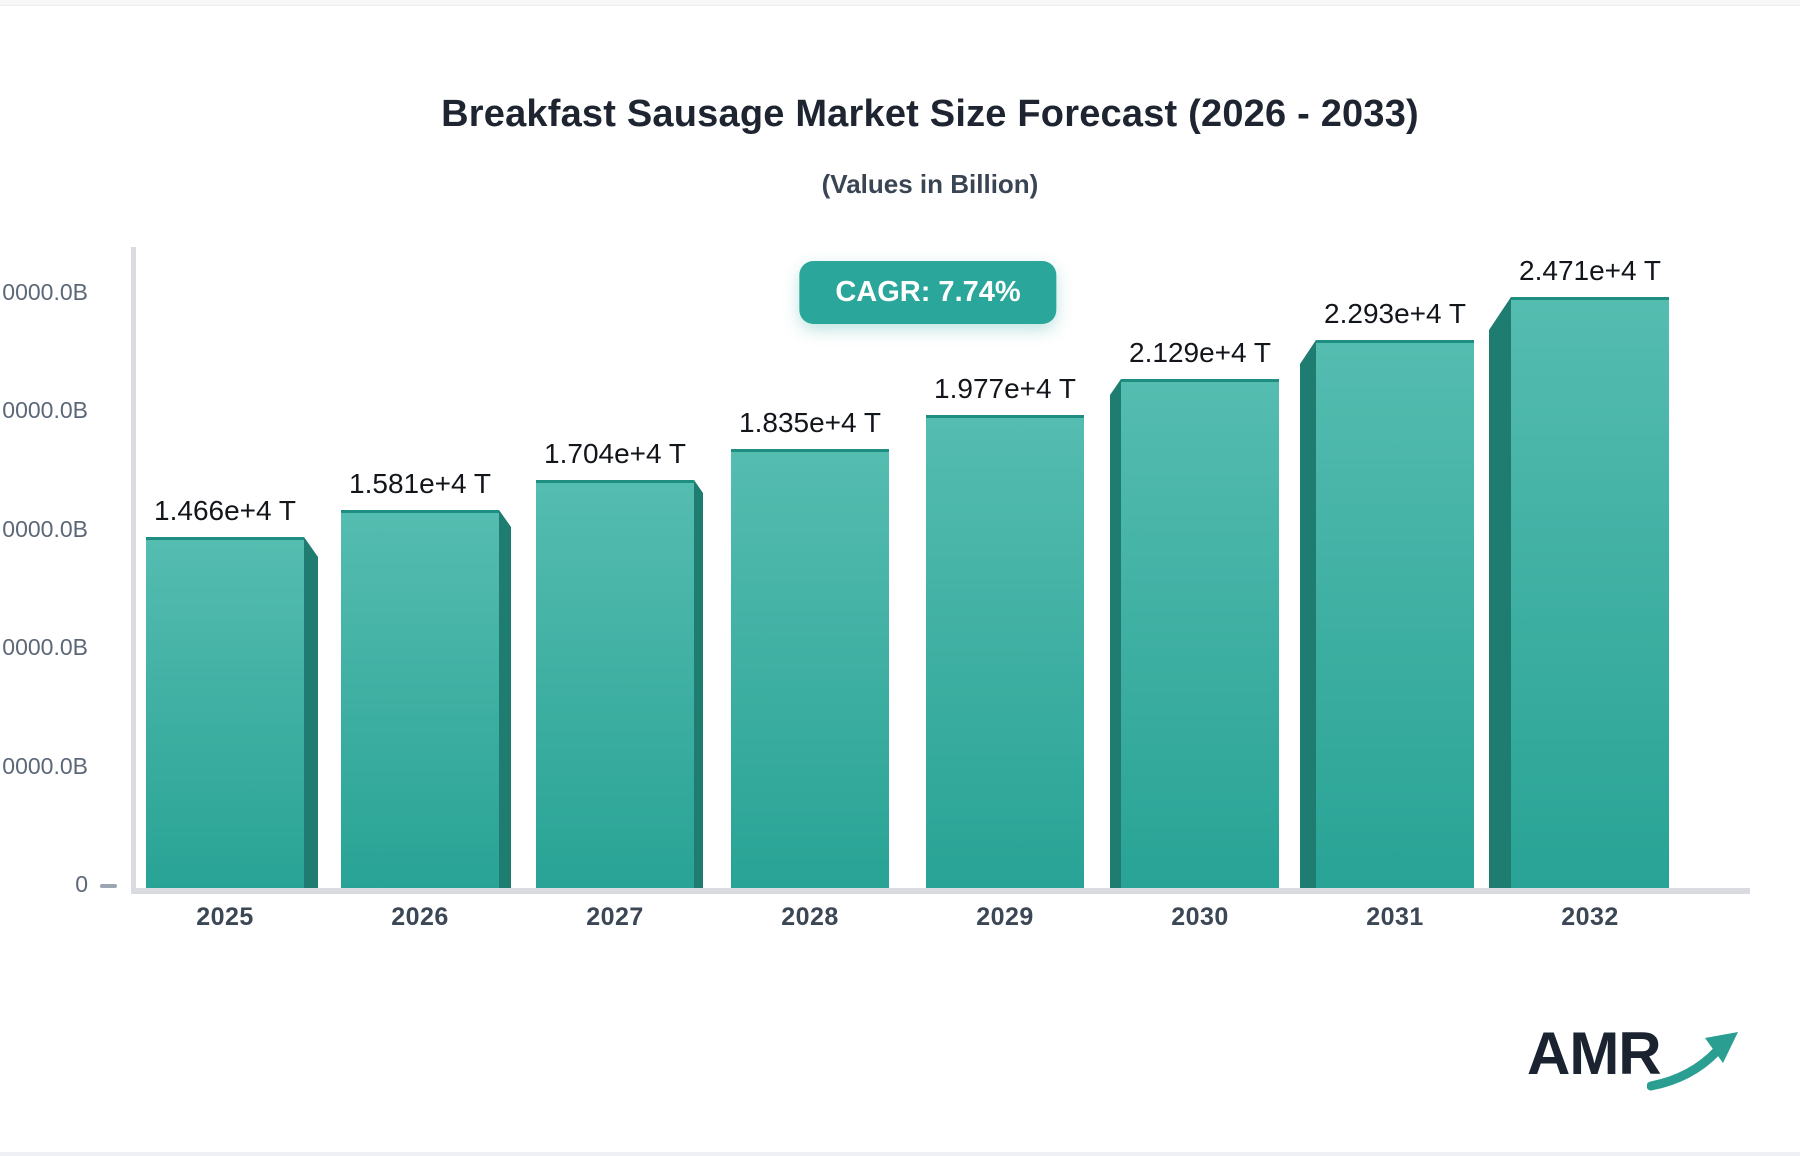 This screenshot has height=1156, width=1800. What do you see at coordinates (615, 684) in the screenshot?
I see `bar-2027` at bounding box center [615, 684].